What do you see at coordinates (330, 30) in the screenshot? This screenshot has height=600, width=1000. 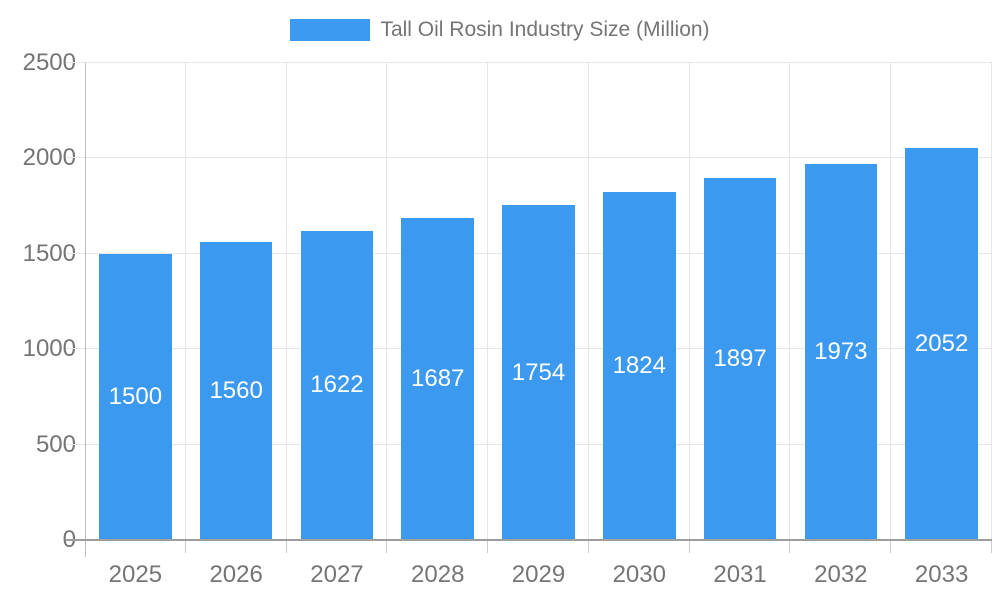 I see `legend-swatch-icon` at bounding box center [330, 30].